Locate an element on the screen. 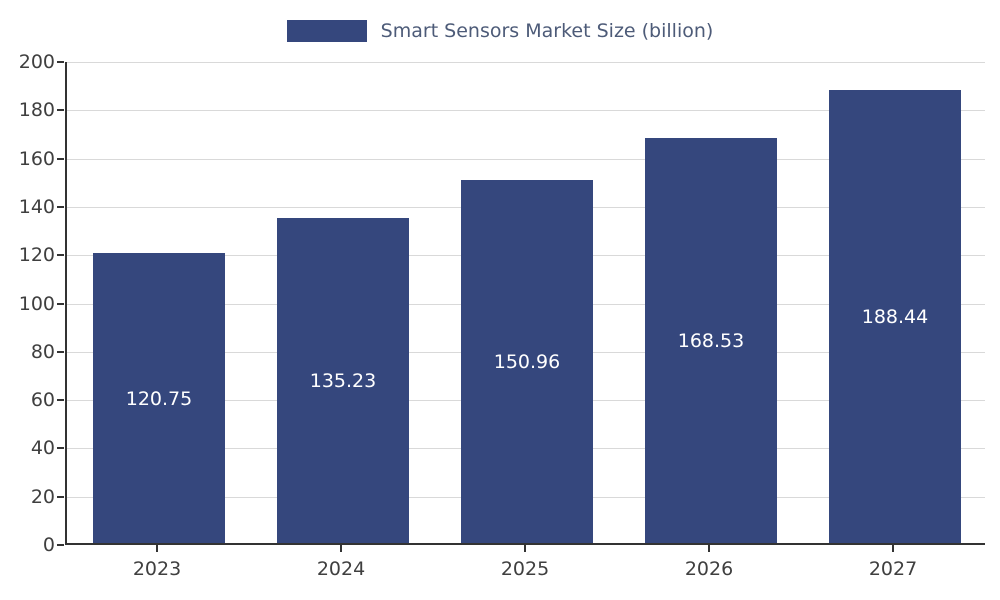 The width and height of the screenshot is (1000, 600). bar-value-label: 135.23 is located at coordinates (343, 381).